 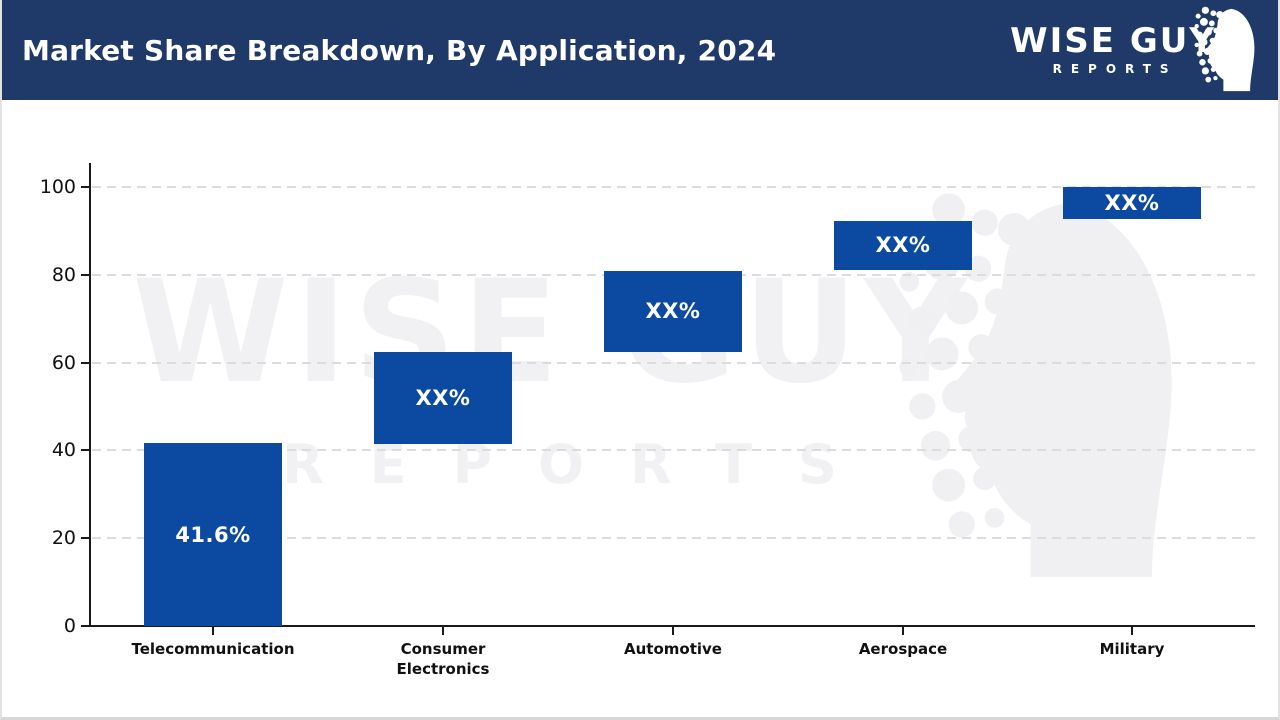 What do you see at coordinates (89, 395) in the screenshot?
I see `y-axis-line` at bounding box center [89, 395].